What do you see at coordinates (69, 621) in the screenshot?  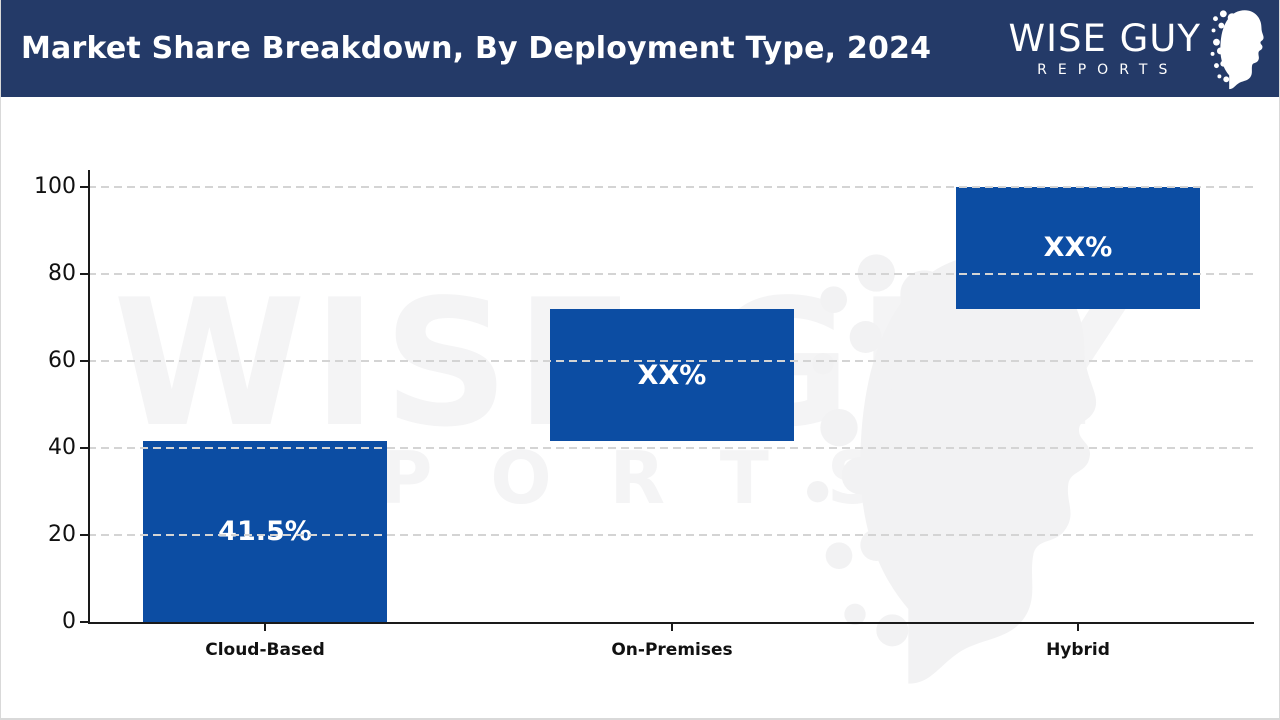 I see `y-tick-label: 0` at bounding box center [69, 621].